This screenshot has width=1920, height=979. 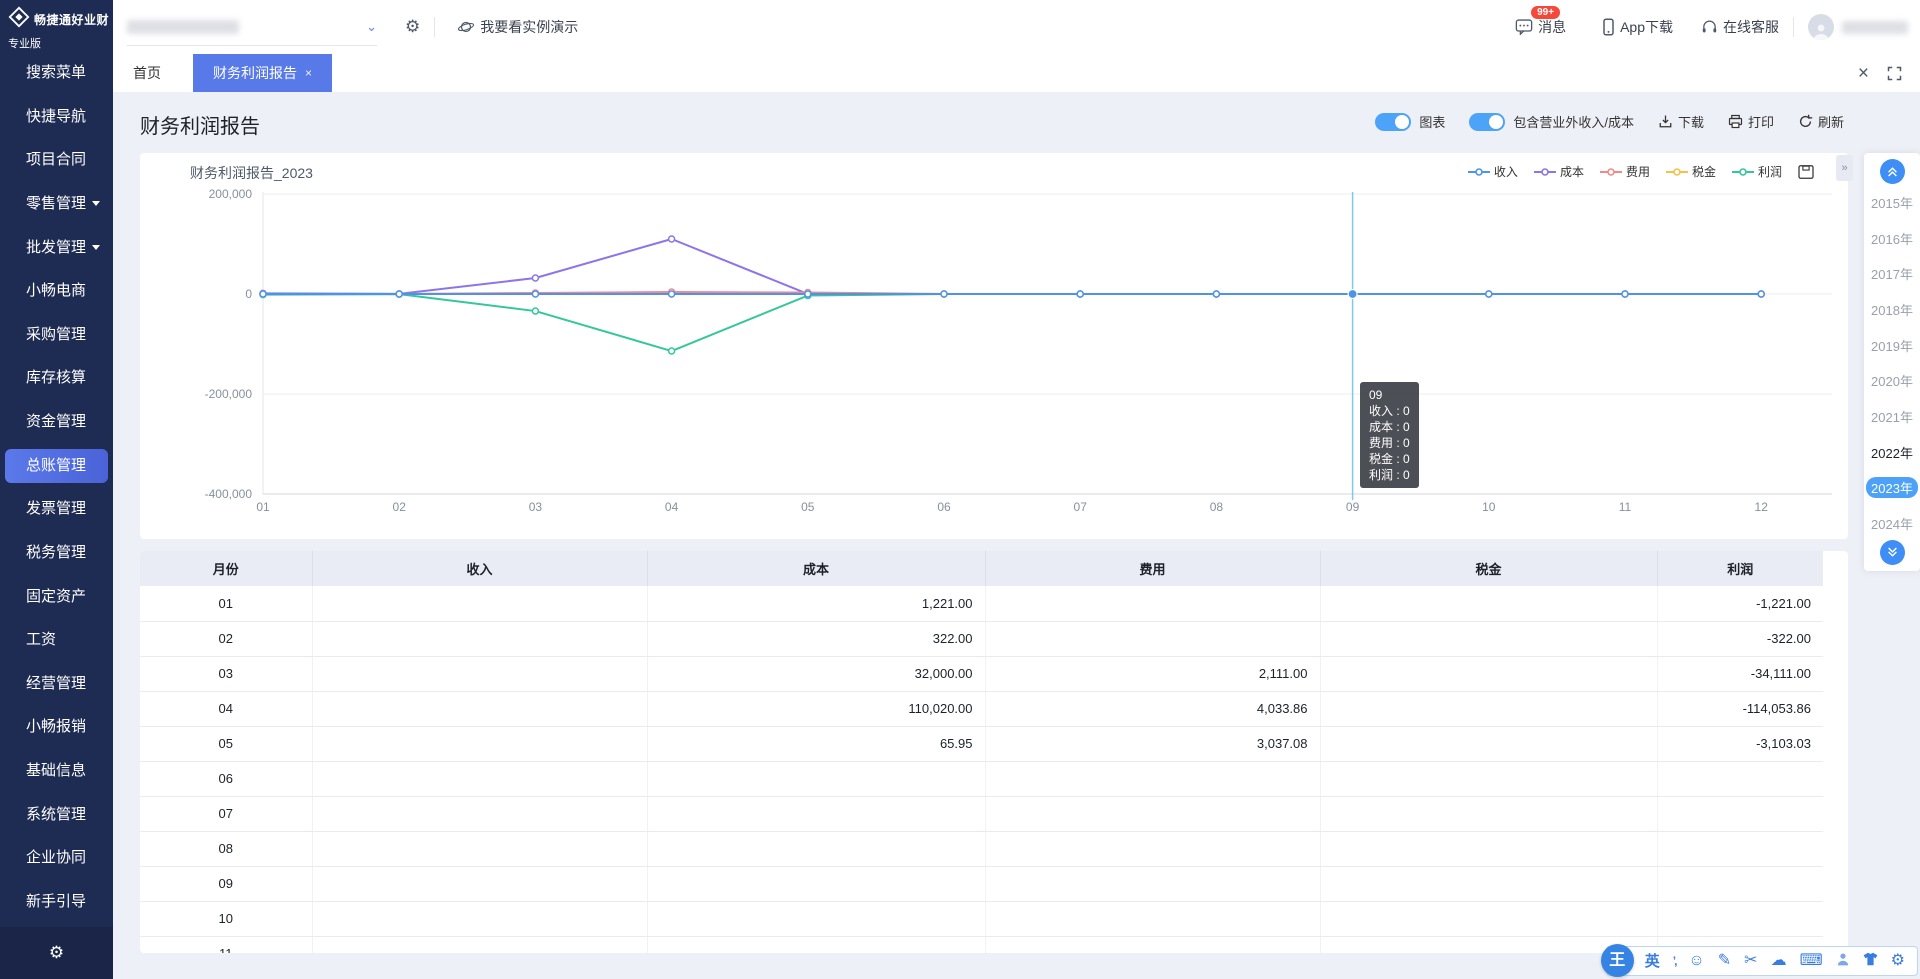 What do you see at coordinates (1751, 121) in the screenshot?
I see `print-button: 打印` at bounding box center [1751, 121].